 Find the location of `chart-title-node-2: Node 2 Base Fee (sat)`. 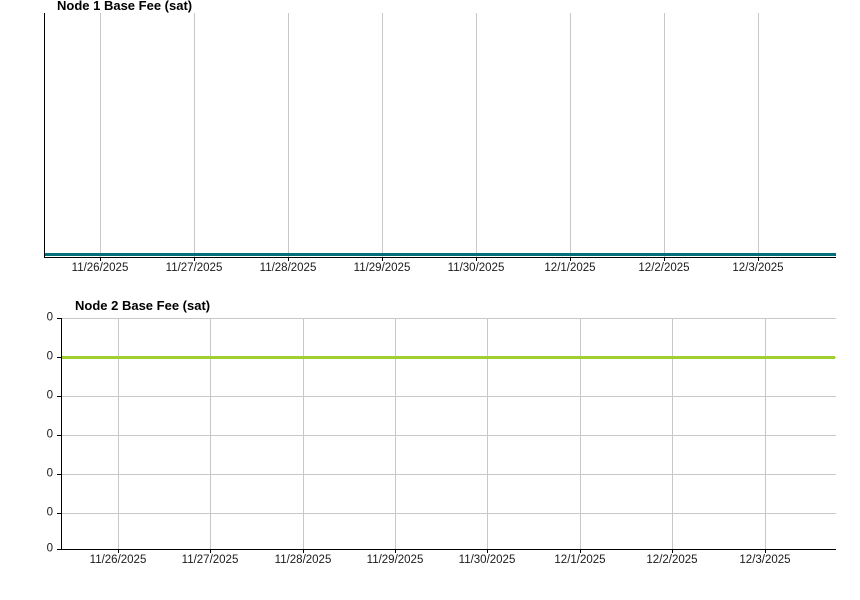

chart-title-node-2: Node 2 Base Fee (sat) is located at coordinates (143, 305).